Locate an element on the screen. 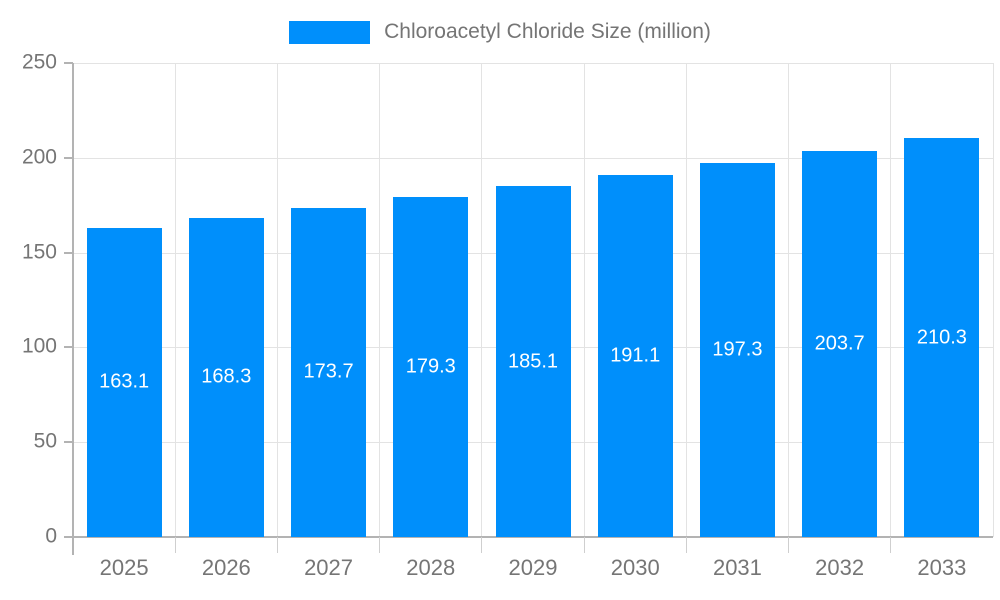  bar-value-label: 191.1 is located at coordinates (635, 355).